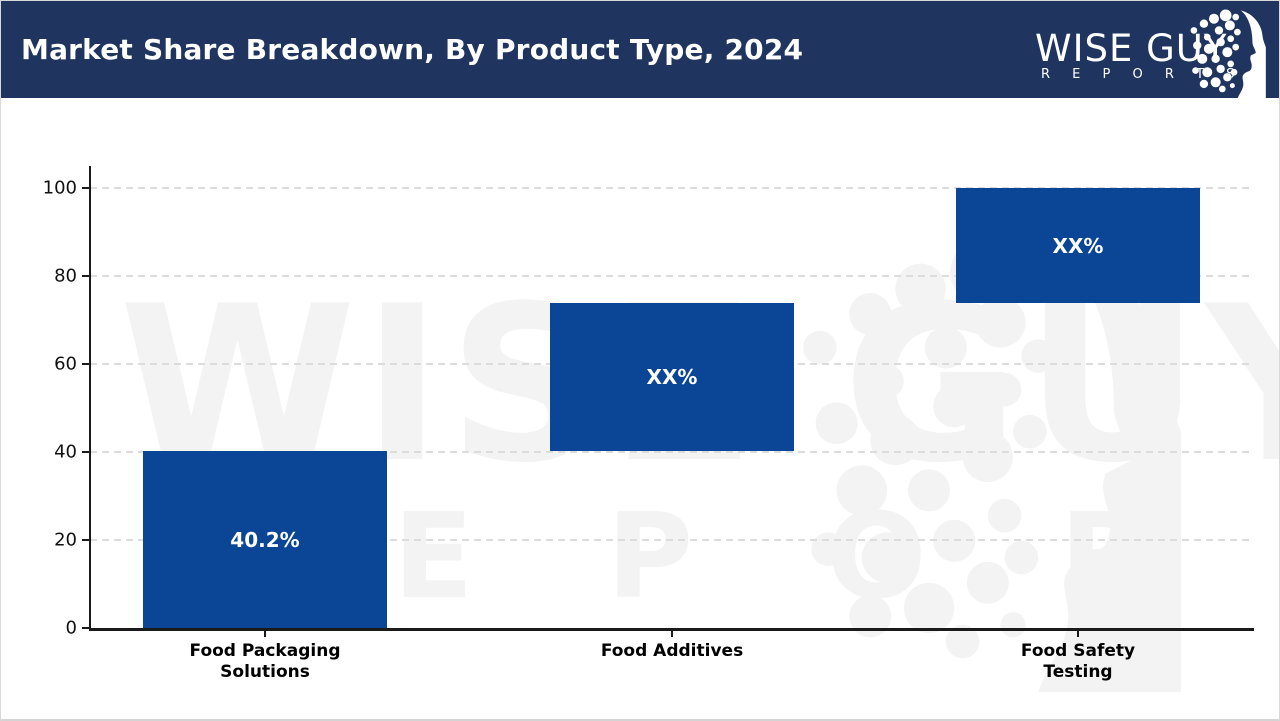 The height and width of the screenshot is (721, 1280). Describe the element at coordinates (59, 188) in the screenshot. I see `y-tick-label: 100` at that location.